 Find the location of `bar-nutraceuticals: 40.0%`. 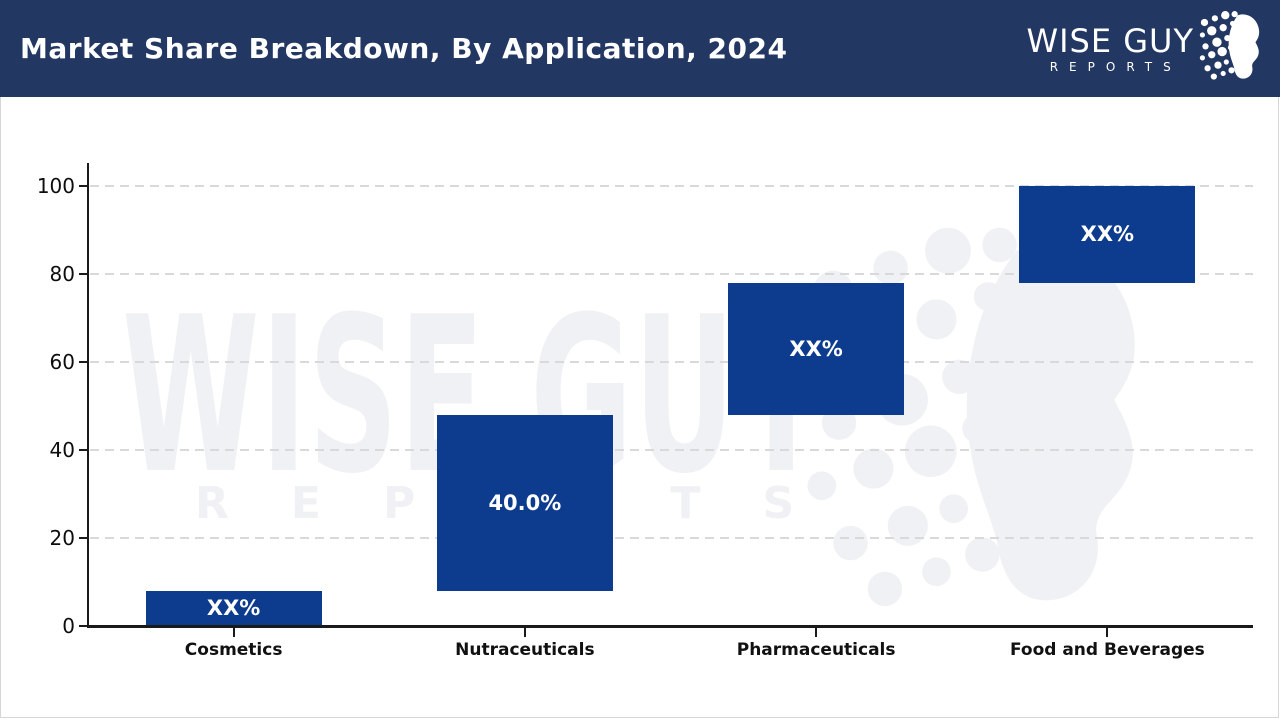

bar-nutraceuticals: 40.0% is located at coordinates (524, 502).